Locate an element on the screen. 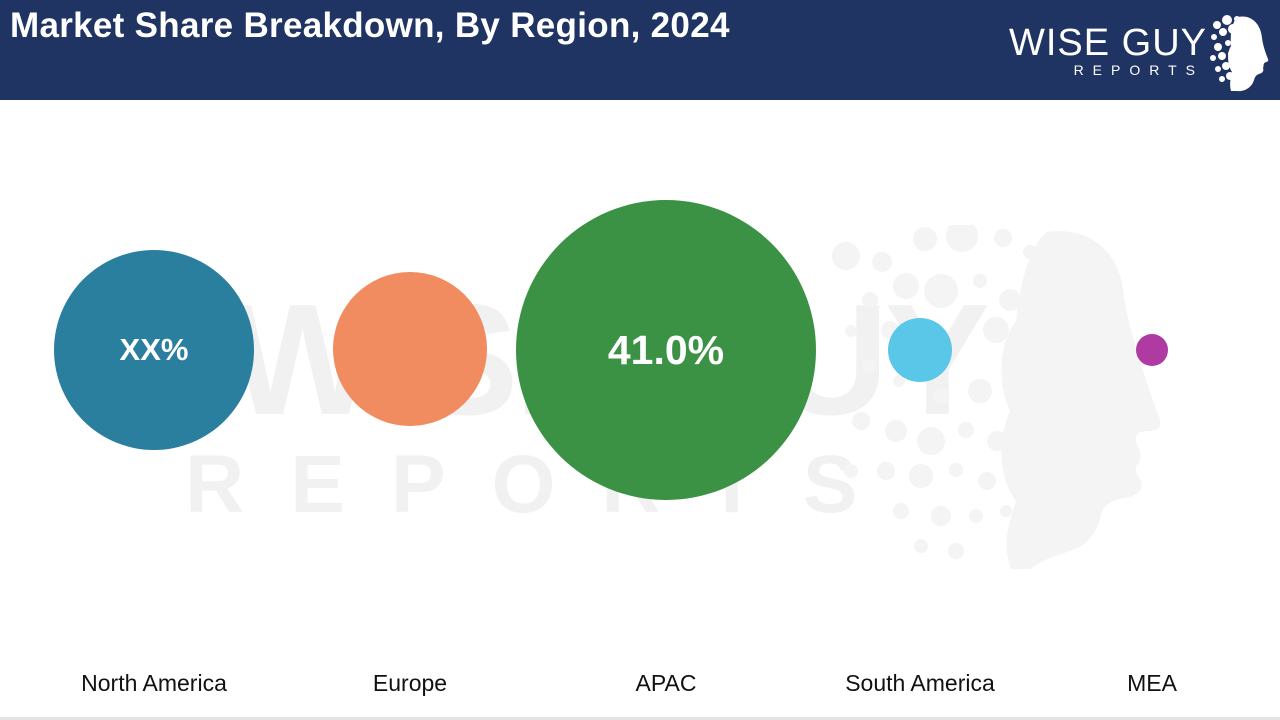  wise-guy-logo: WISE GUY REPORTS is located at coordinates (1140, 50).